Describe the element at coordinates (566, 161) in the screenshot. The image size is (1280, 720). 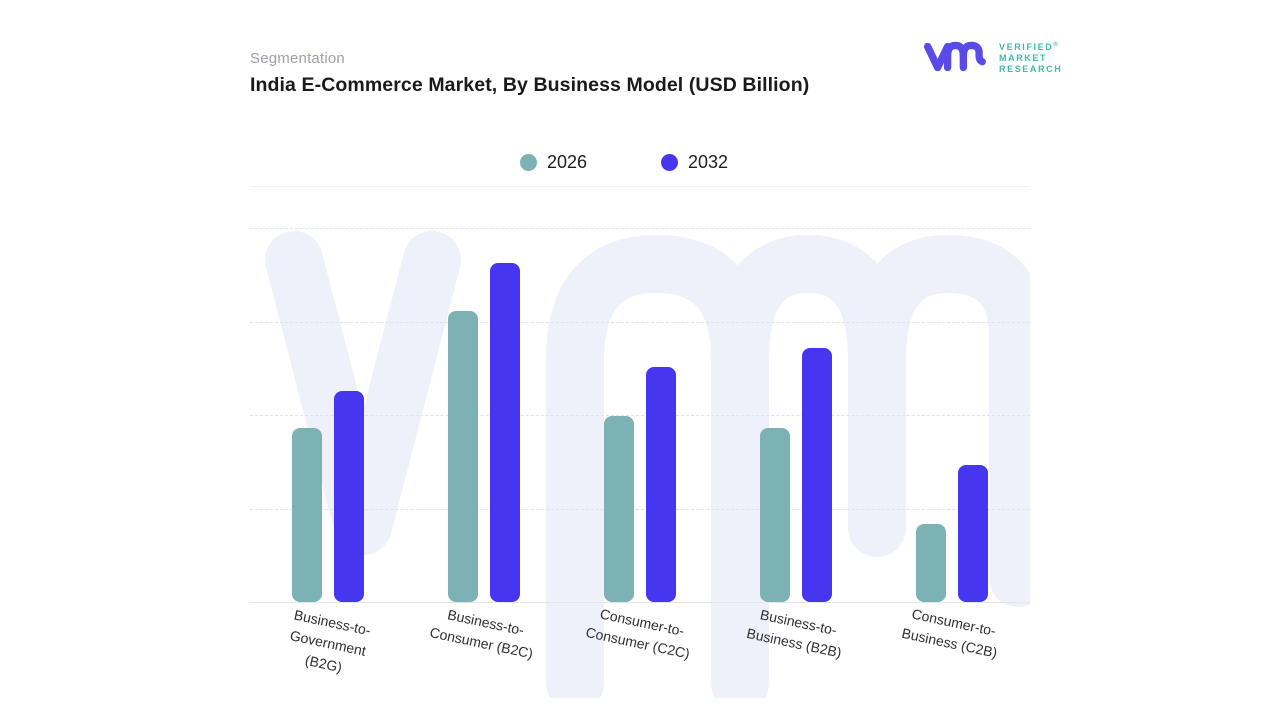
I see `legend-label: 2026` at that location.